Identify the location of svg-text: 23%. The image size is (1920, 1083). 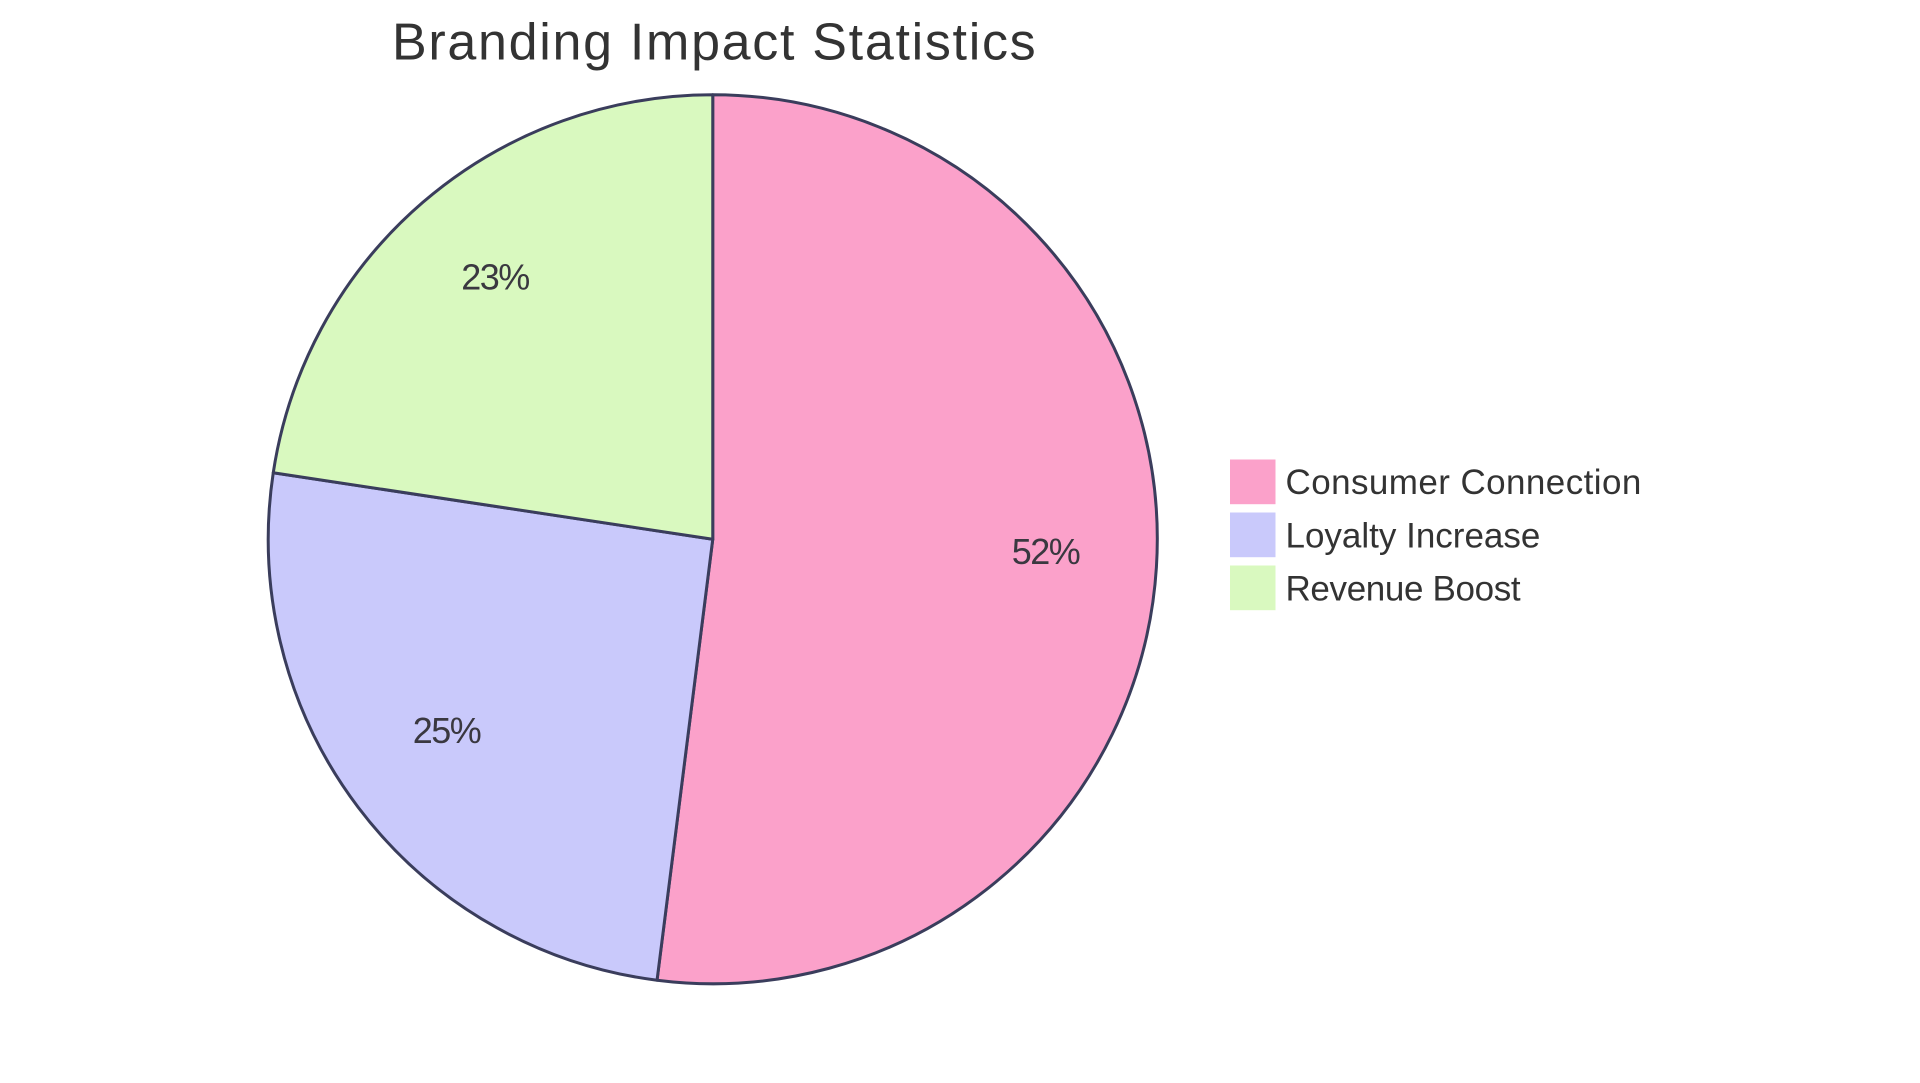
(495, 276).